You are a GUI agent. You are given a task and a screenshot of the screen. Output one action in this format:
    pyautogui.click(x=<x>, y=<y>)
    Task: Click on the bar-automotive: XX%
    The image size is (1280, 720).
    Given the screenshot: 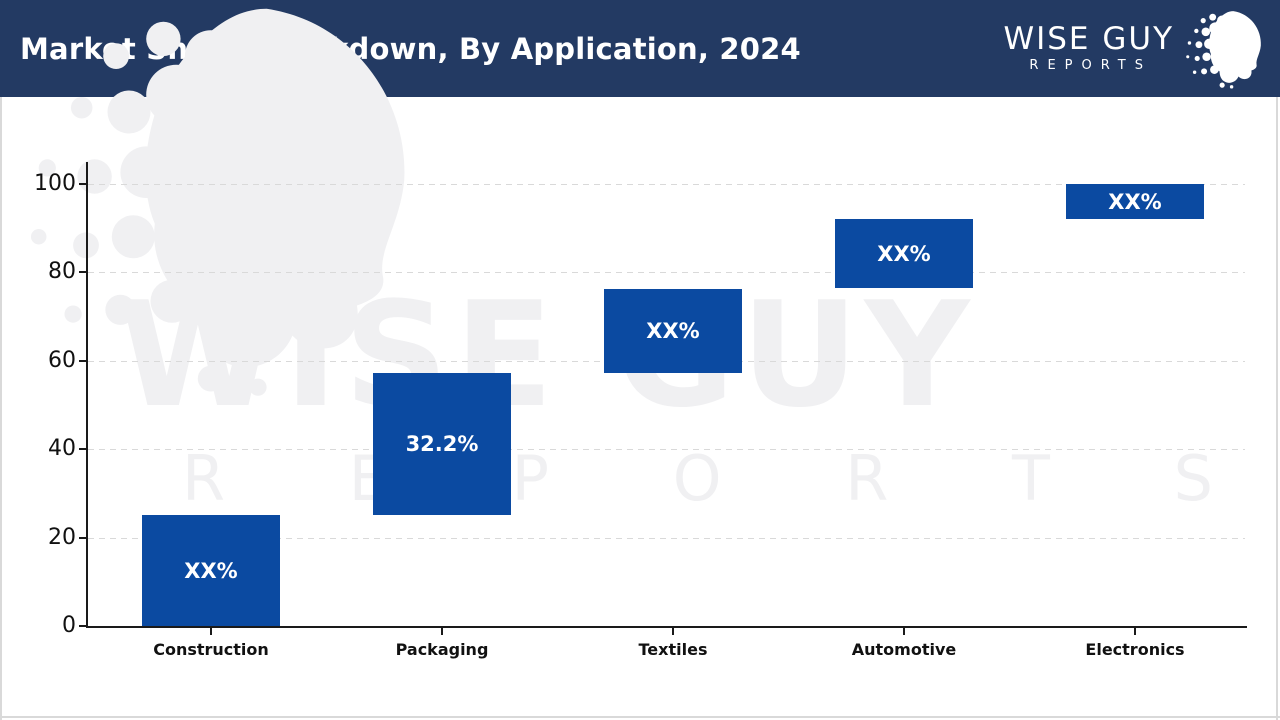 What is the action you would take?
    pyautogui.click(x=904, y=253)
    